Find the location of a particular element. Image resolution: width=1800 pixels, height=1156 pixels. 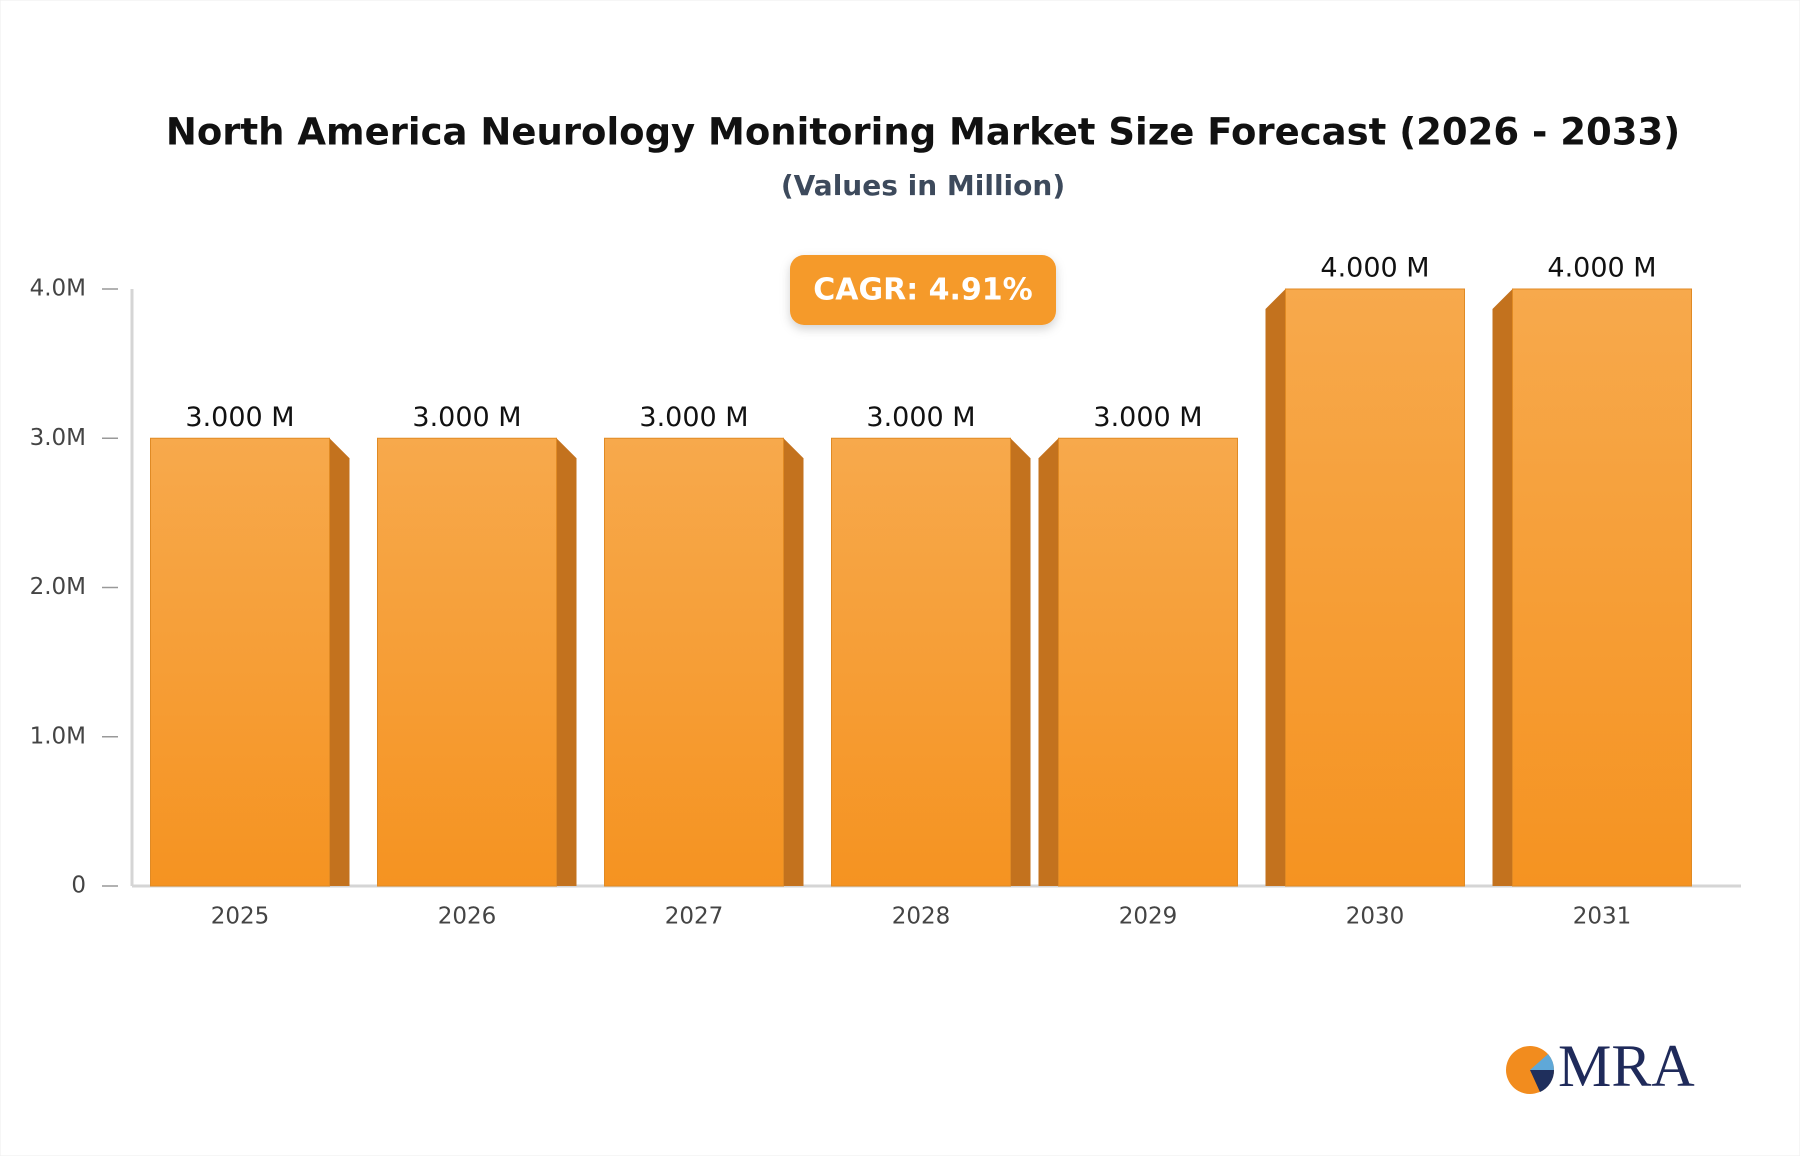

chart-subtitle: (Values in Million) is located at coordinates (923, 185).